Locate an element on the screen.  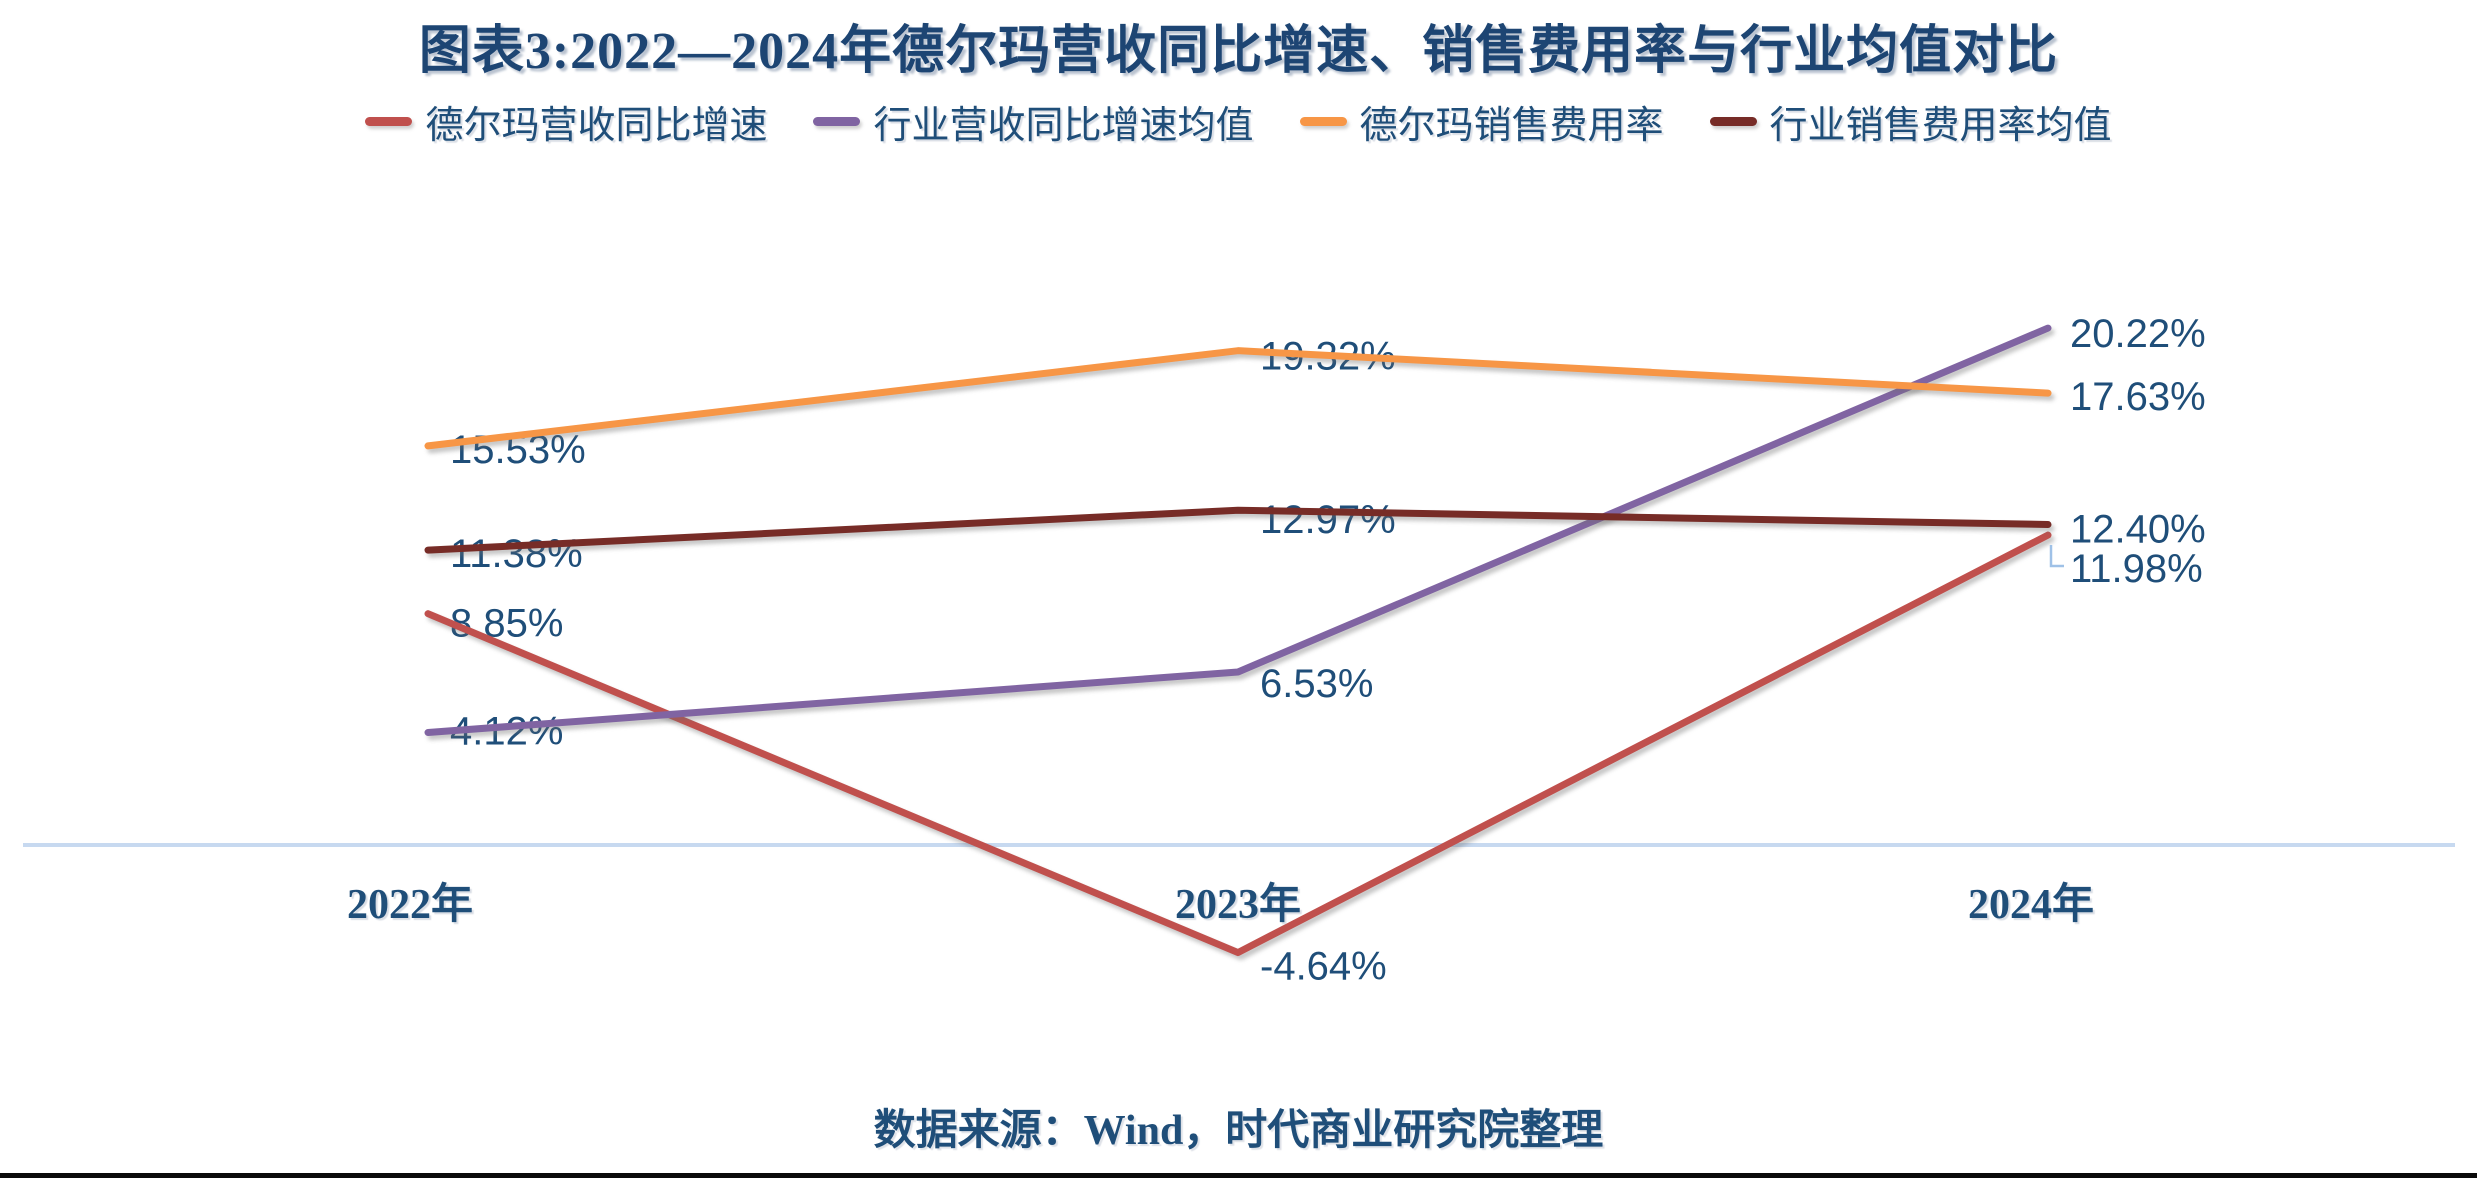
legend-item-deerma-revenue-growth: 德尔玛营收同比增速 is located at coordinates (566, 121).